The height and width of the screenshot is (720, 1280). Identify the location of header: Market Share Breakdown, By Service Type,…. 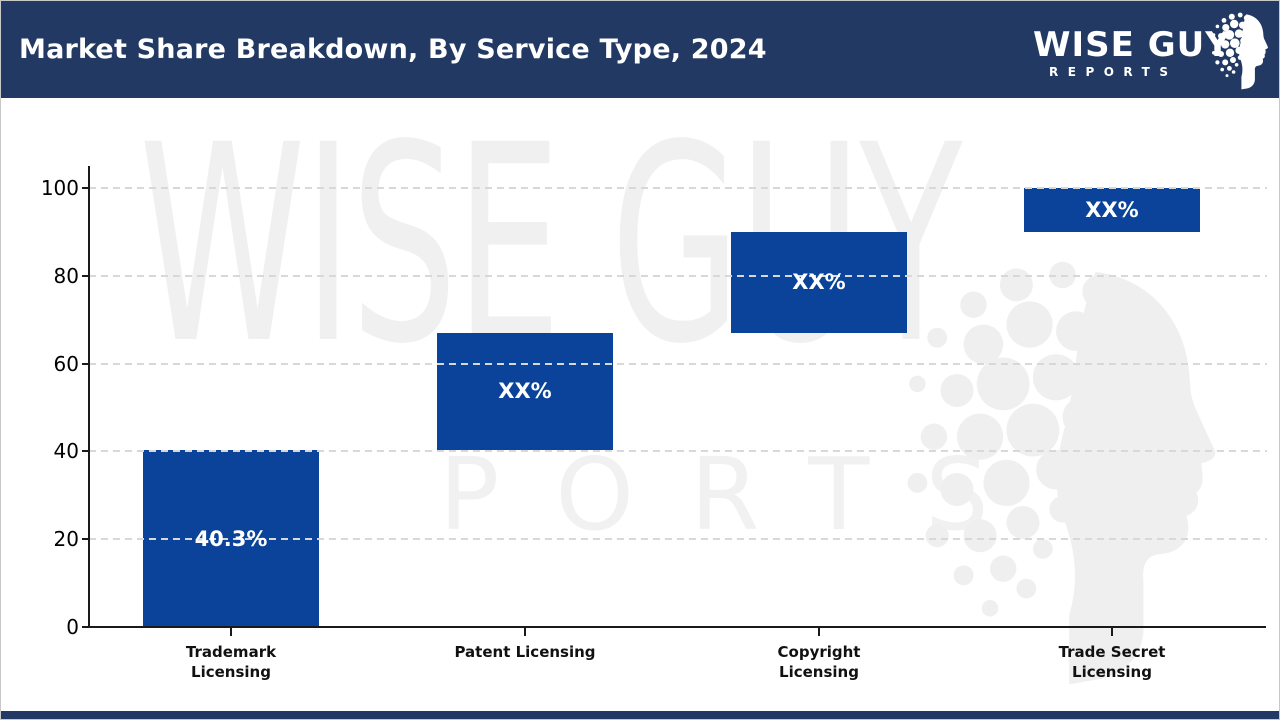
(640, 49).